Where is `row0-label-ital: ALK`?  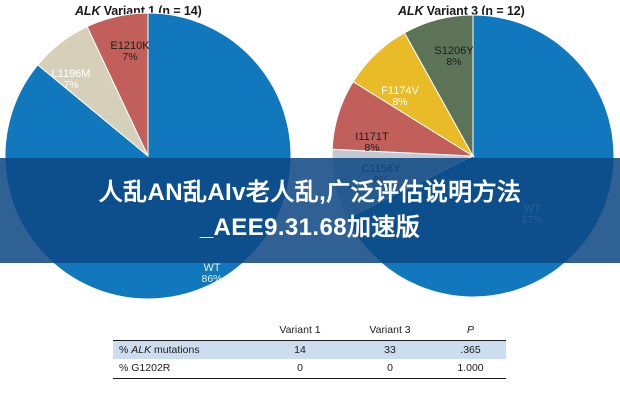
row0-label-ital: ALK is located at coordinates (141, 349).